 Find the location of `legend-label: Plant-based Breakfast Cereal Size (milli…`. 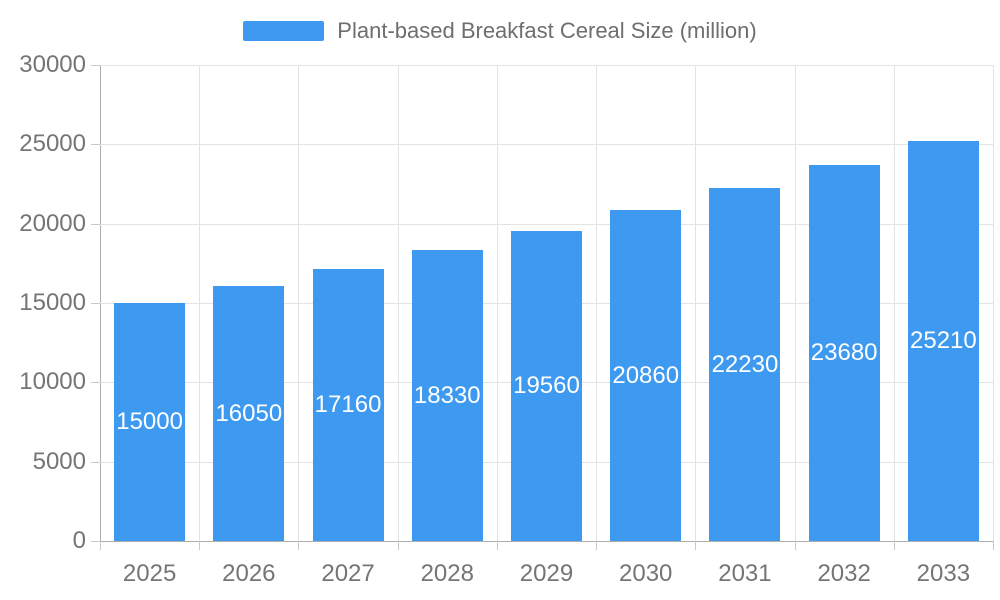

legend-label: Plant-based Breakfast Cereal Size (milli… is located at coordinates (547, 30).